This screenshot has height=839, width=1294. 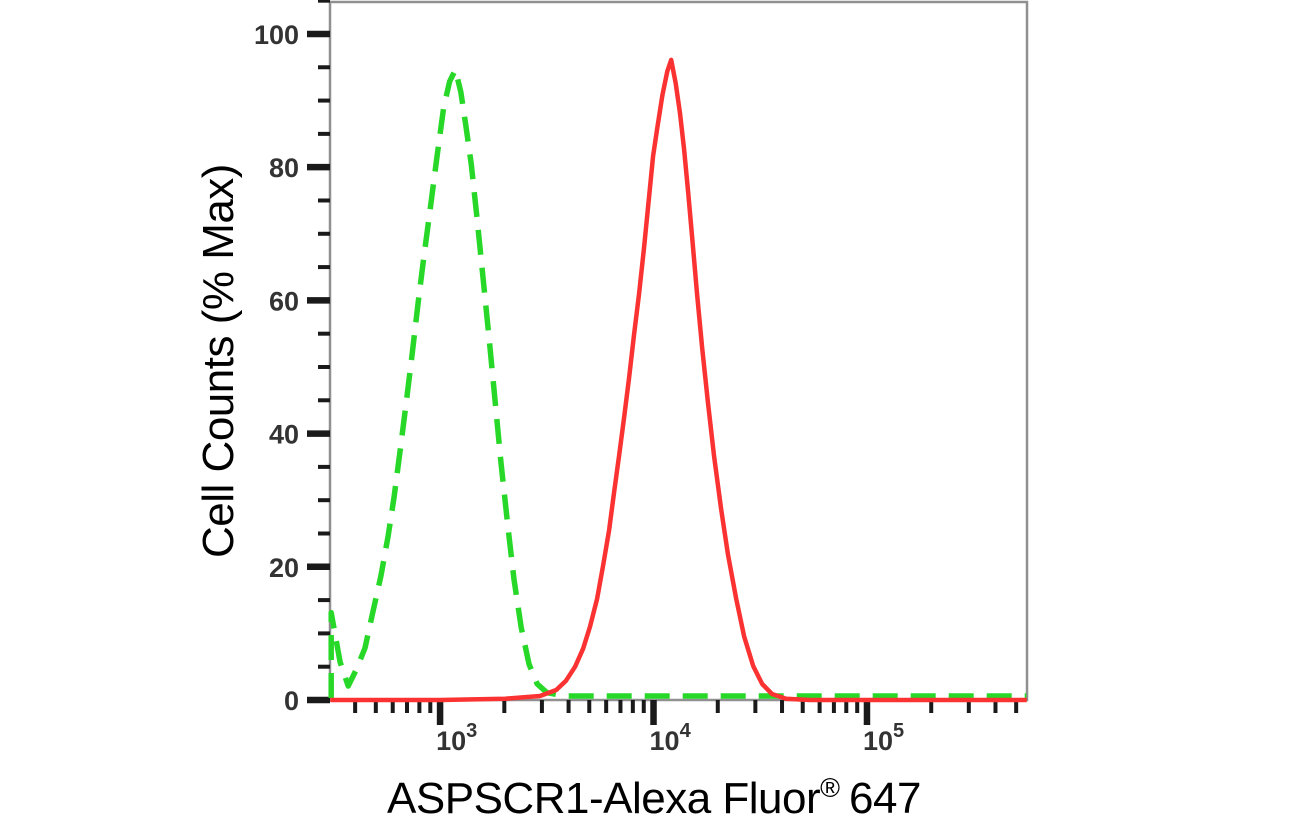 What do you see at coordinates (671, 738) in the screenshot?
I see `x-tick-label-1e4: 10⁴` at bounding box center [671, 738].